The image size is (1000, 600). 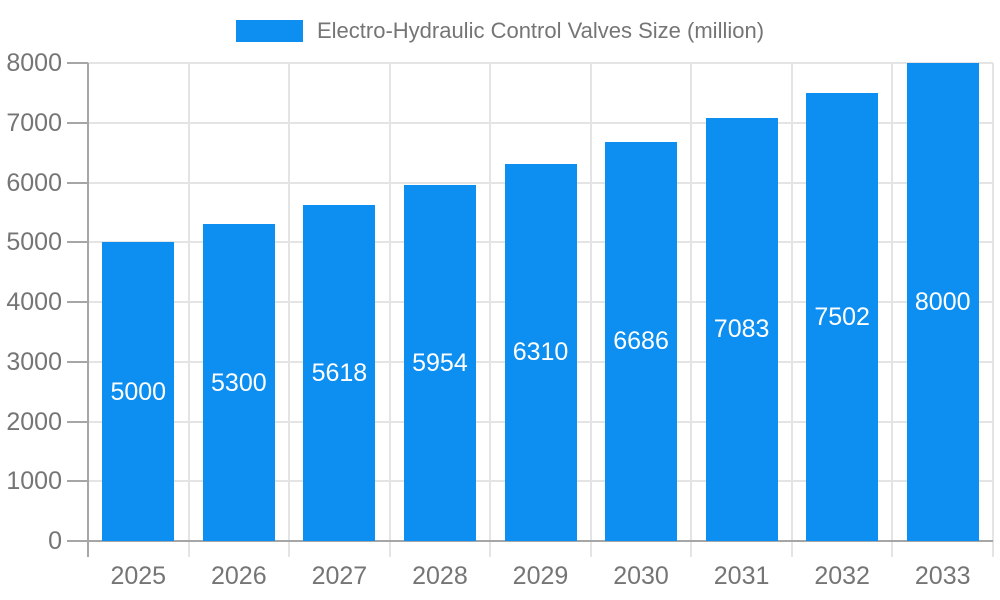 I want to click on bar-value-label: 8000, so click(x=942, y=302).